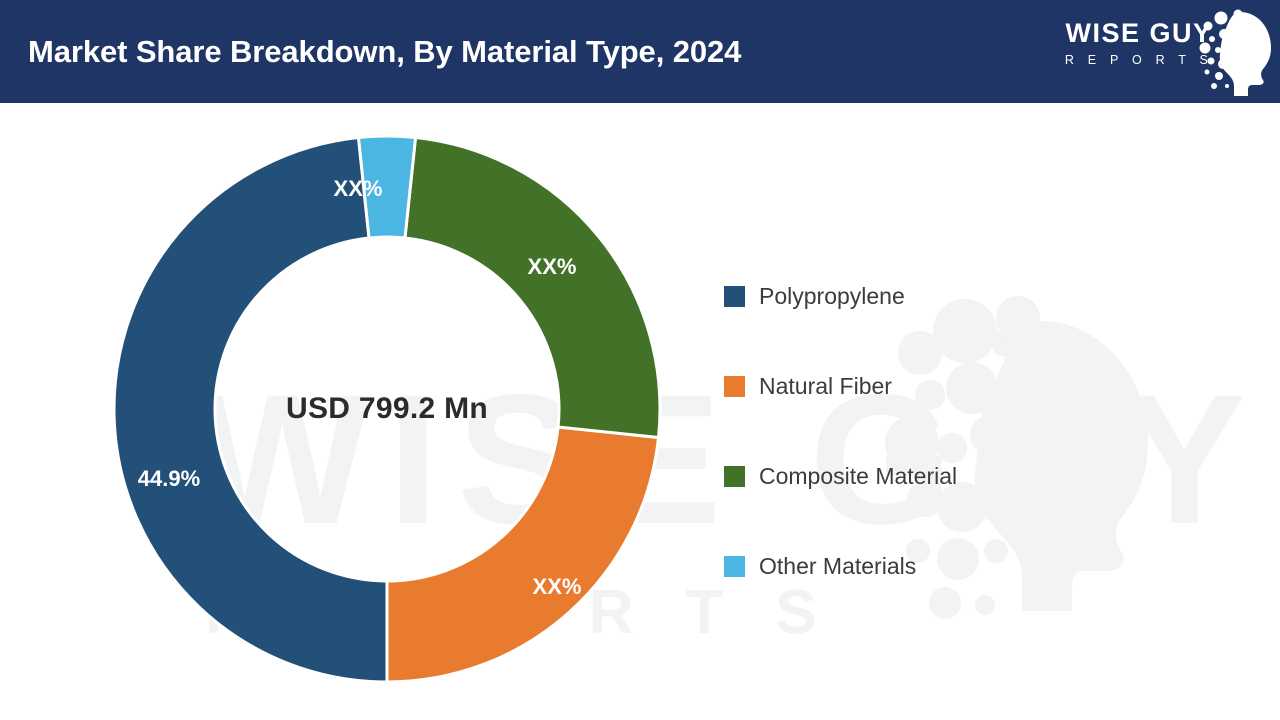 This screenshot has height=720, width=1280. What do you see at coordinates (169, 478) in the screenshot?
I see `donut-slice-label: 44.9%` at bounding box center [169, 478].